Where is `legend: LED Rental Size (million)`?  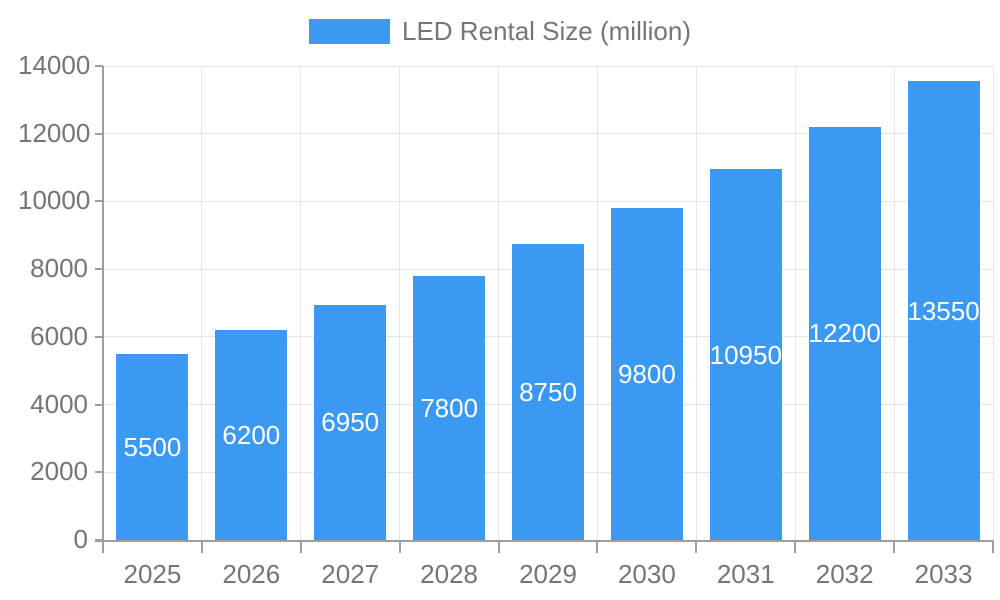
legend: LED Rental Size (million) is located at coordinates (500, 31).